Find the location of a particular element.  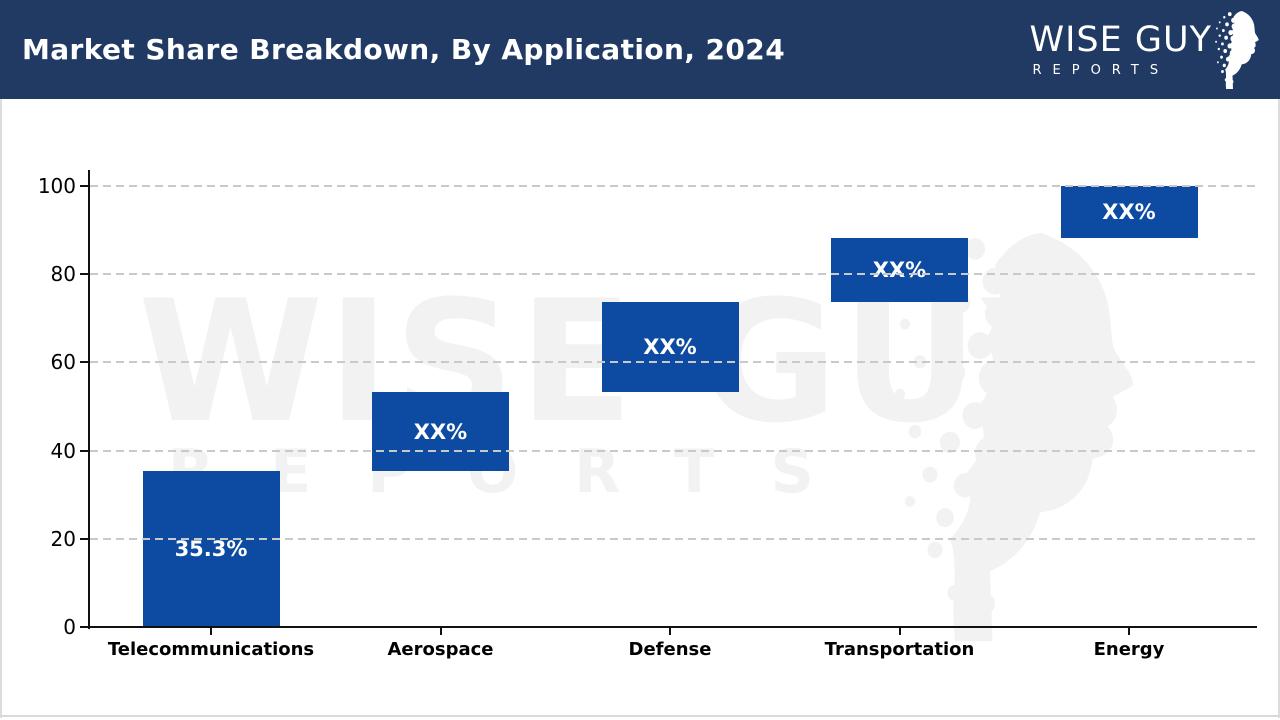

logo-name: WISE GUY is located at coordinates (1120, 39).